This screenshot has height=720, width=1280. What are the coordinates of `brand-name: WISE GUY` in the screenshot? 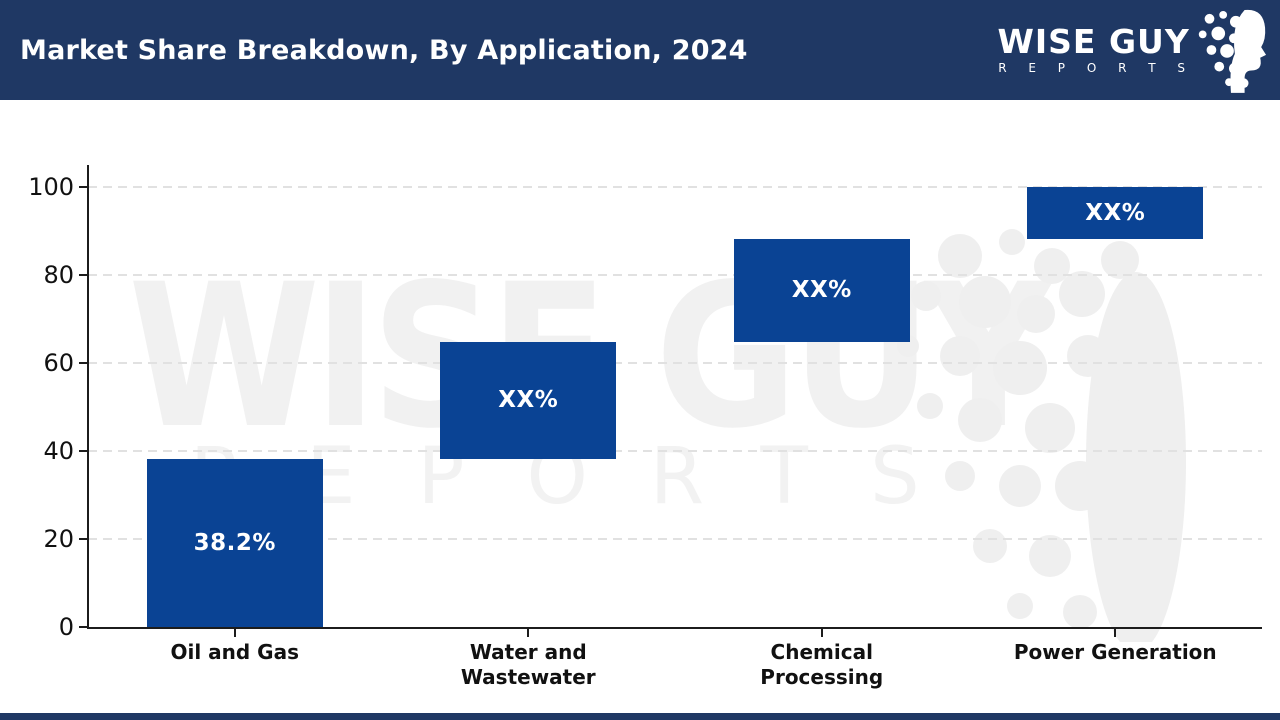 It's located at (1093, 41).